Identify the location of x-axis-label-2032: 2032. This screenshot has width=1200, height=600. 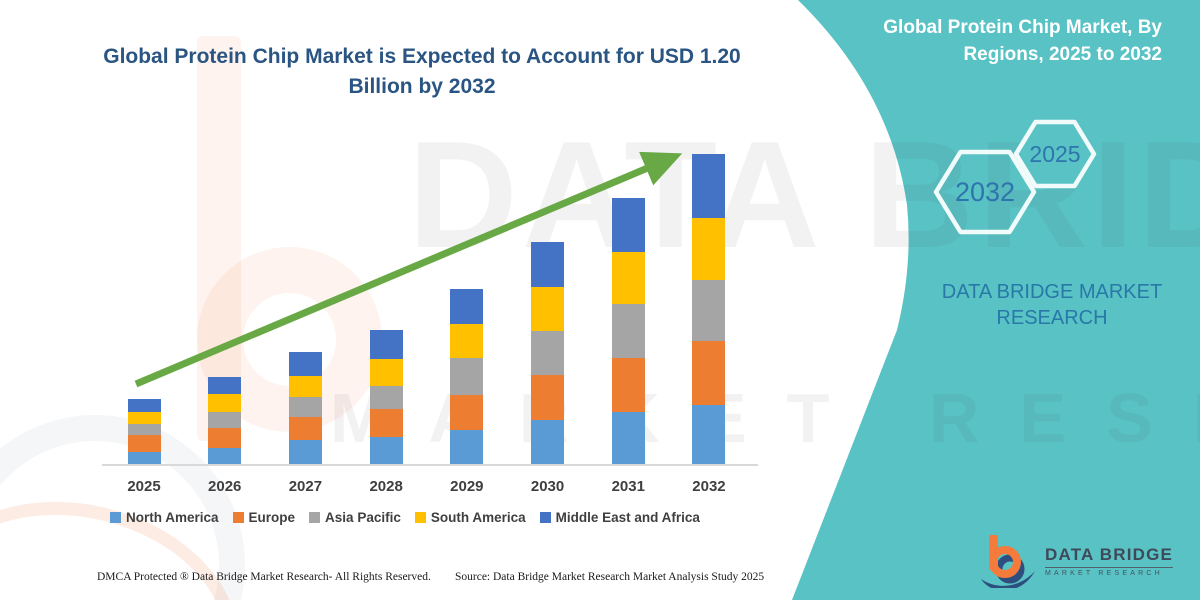
(709, 486).